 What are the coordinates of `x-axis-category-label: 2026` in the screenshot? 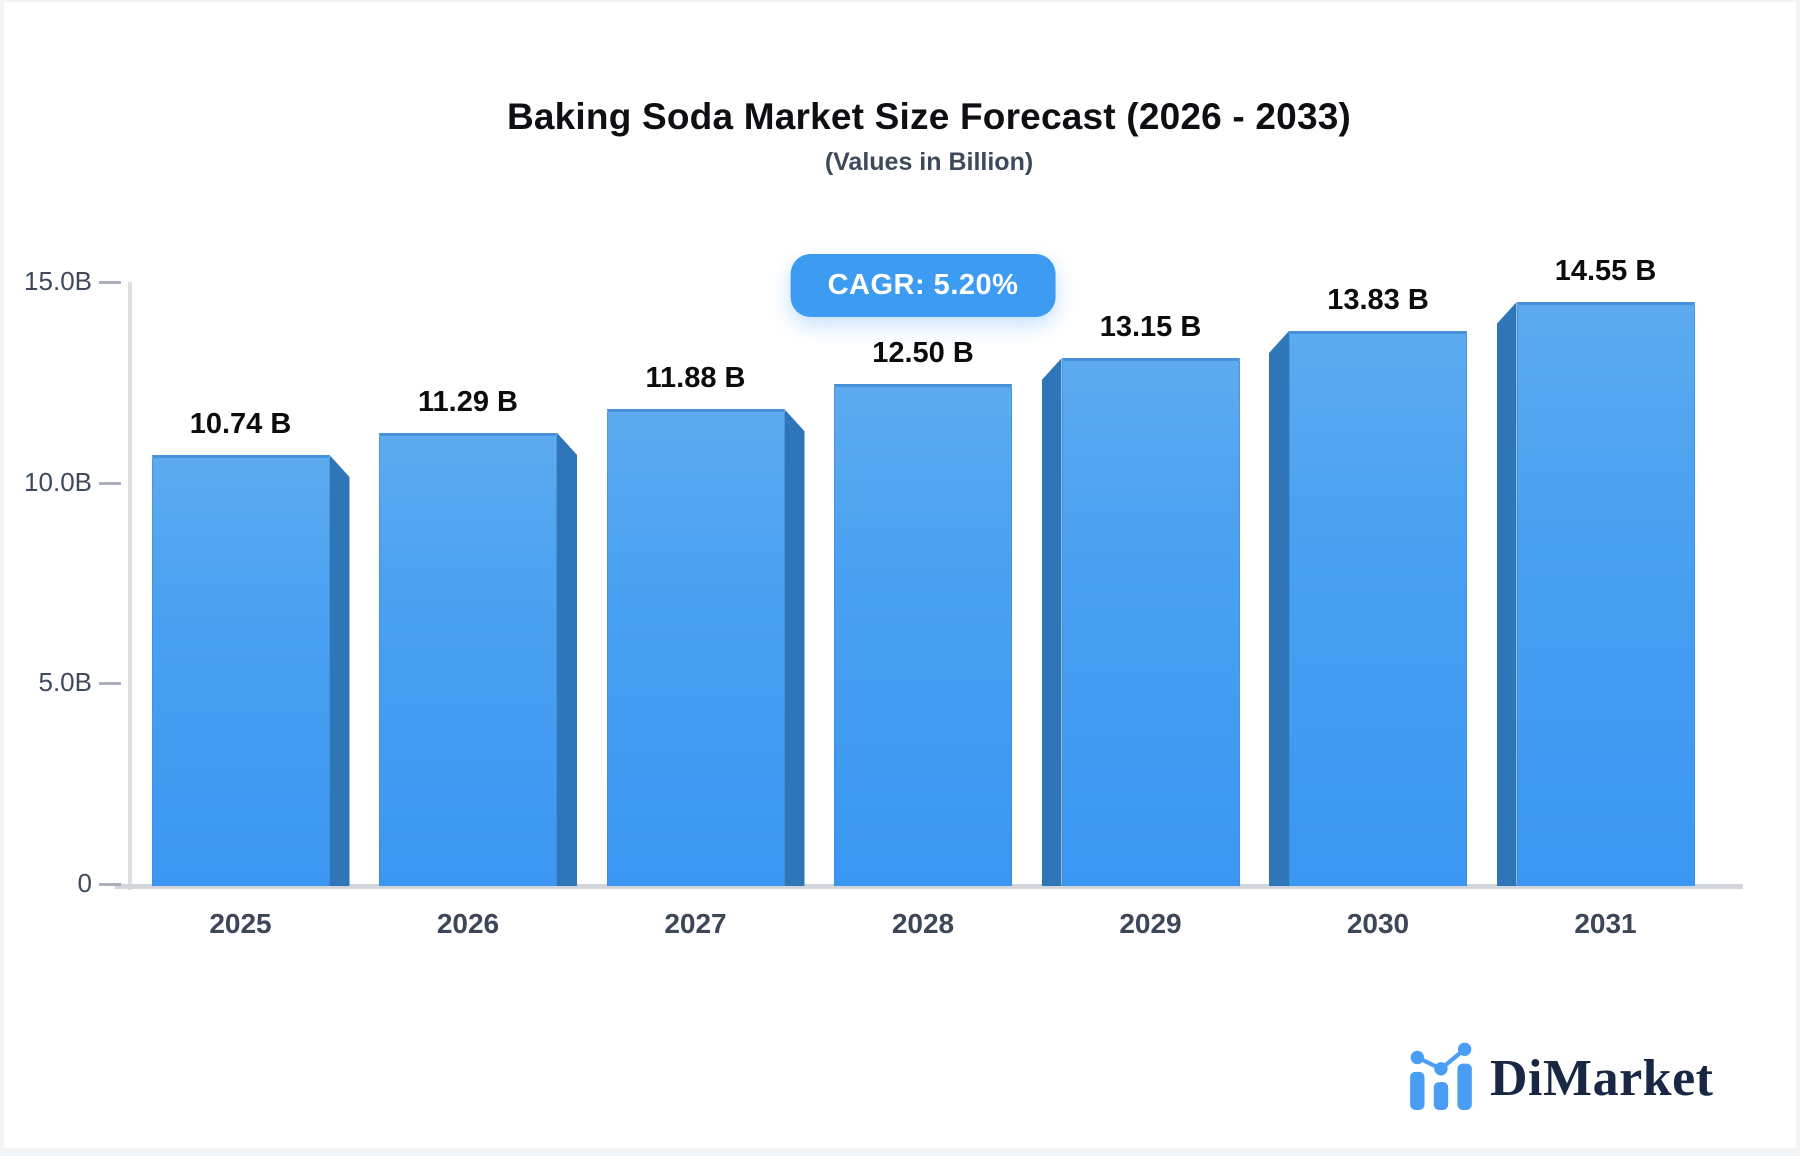 It's located at (468, 923).